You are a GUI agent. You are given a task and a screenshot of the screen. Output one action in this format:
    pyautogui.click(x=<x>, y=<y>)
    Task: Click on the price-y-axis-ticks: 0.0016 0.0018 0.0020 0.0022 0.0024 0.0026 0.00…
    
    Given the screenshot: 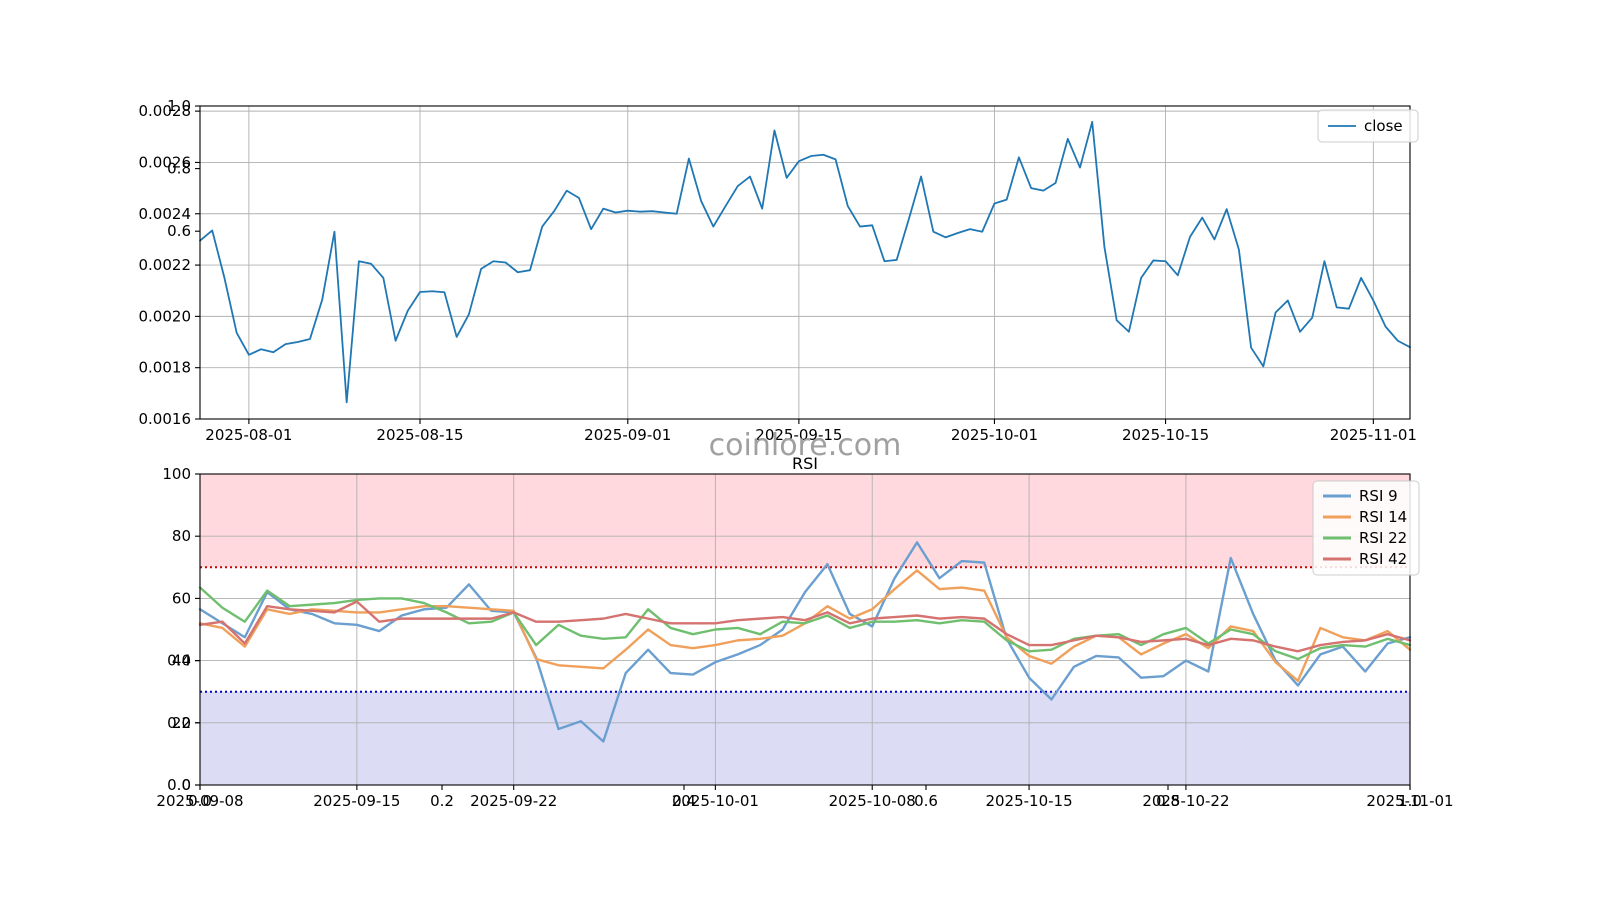 What is the action you would take?
    pyautogui.click(x=169, y=265)
    